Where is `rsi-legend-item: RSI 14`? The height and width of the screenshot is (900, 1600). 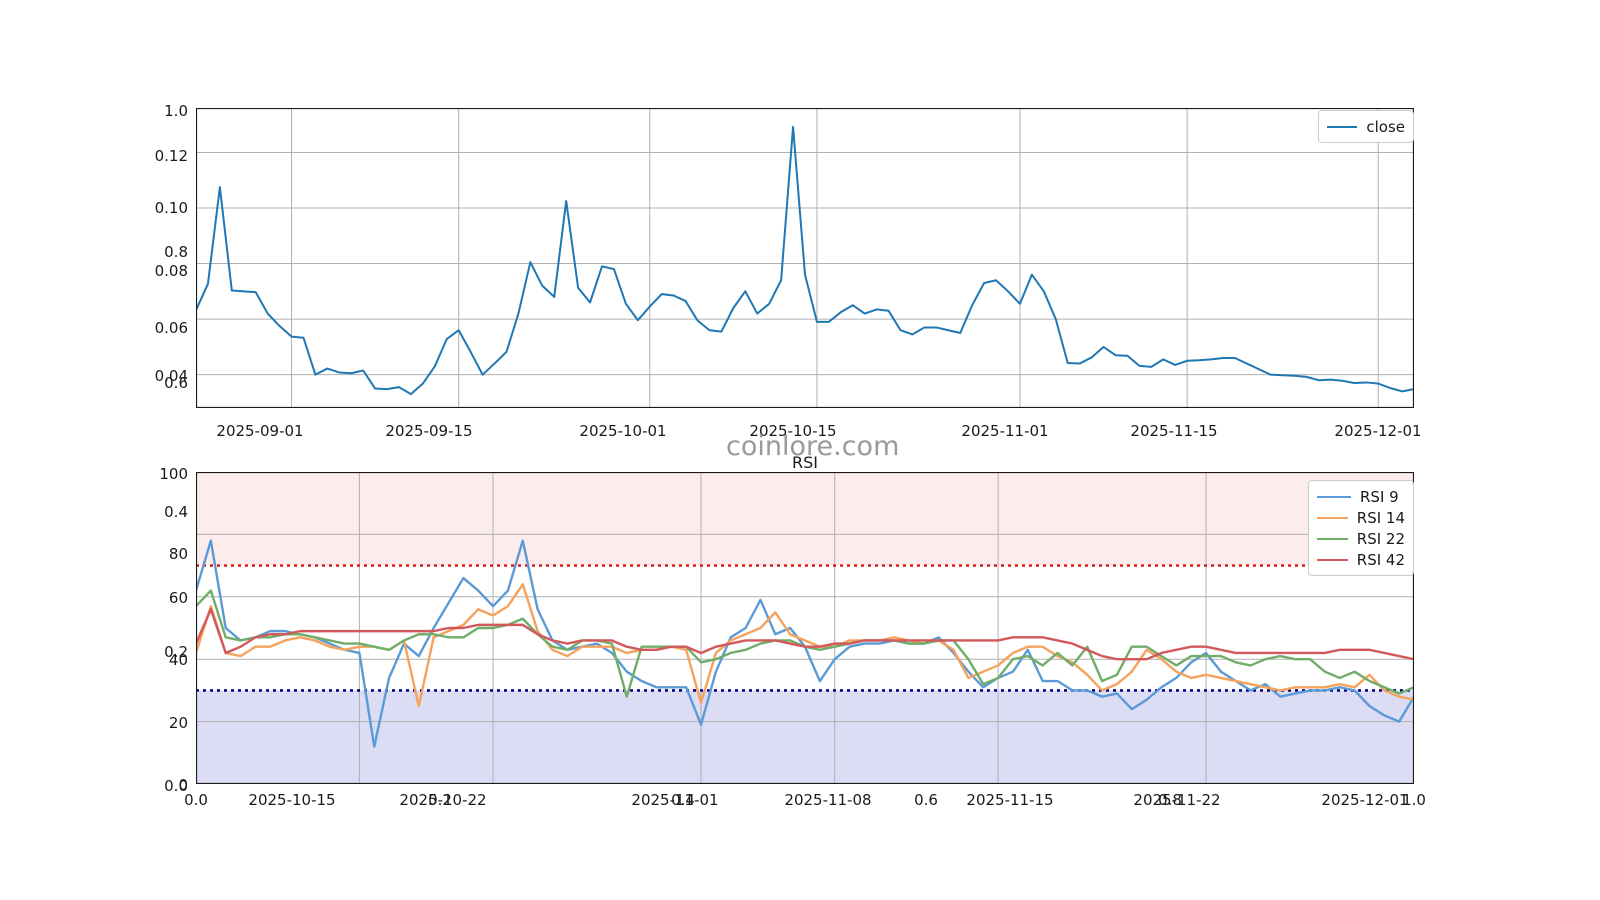
rsi-legend-item: RSI 14 is located at coordinates (1361, 517).